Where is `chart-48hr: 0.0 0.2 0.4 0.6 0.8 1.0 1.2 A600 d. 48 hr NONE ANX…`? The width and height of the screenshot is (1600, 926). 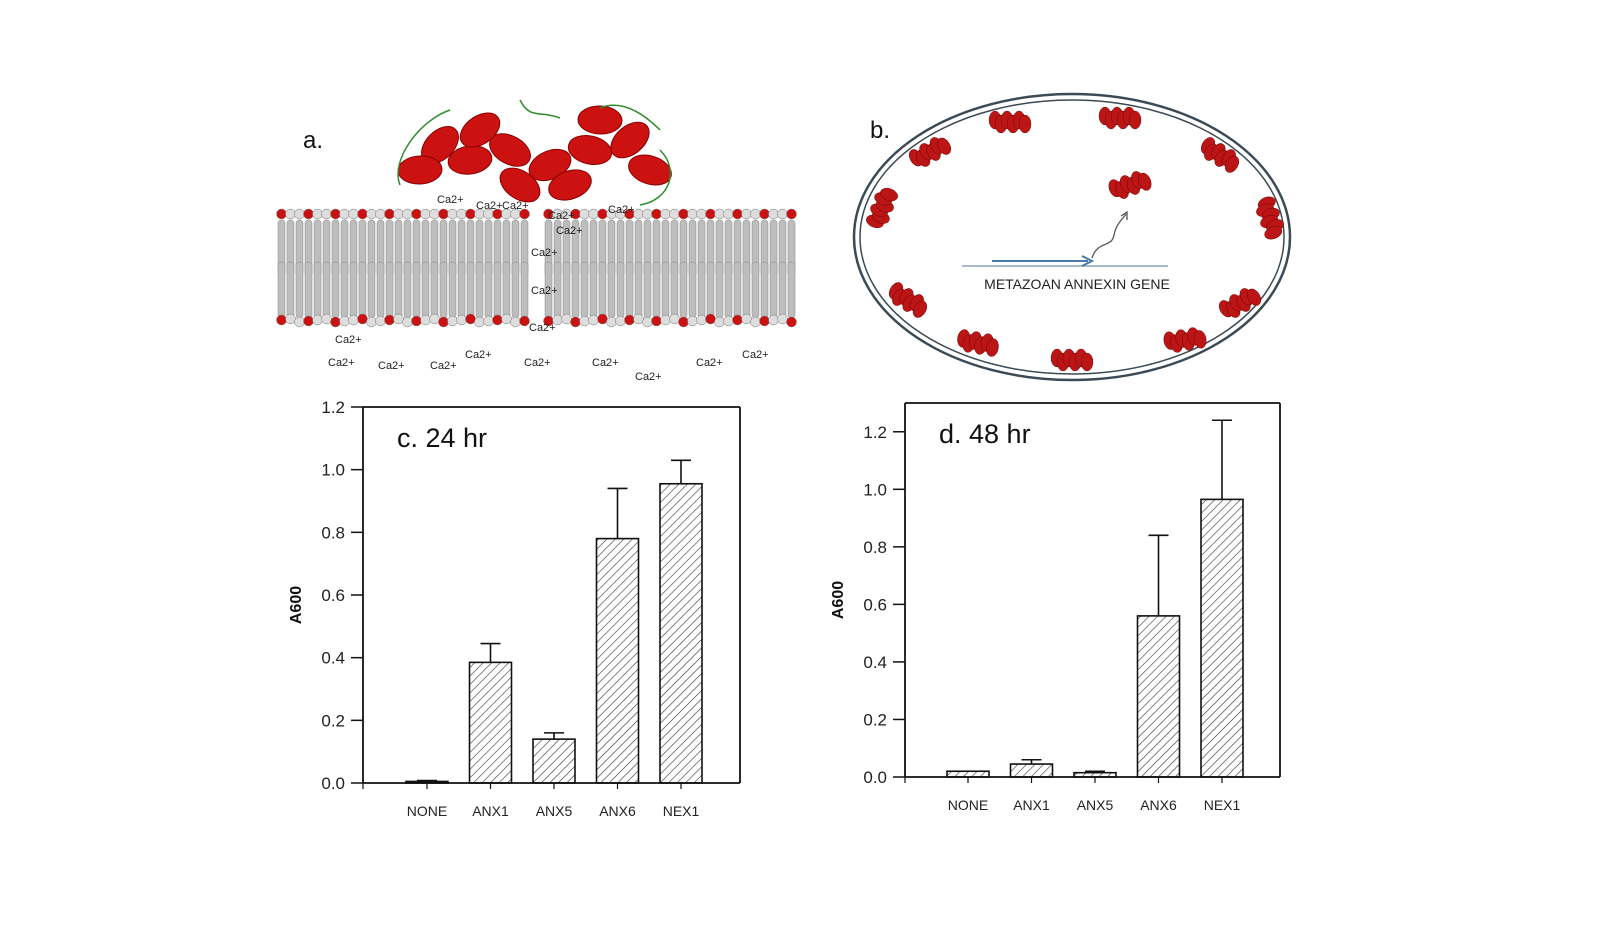 chart-48hr: 0.0 0.2 0.4 0.6 0.8 1.0 1.2 A600 d. 48 hr NONE ANX… is located at coordinates (1055, 607).